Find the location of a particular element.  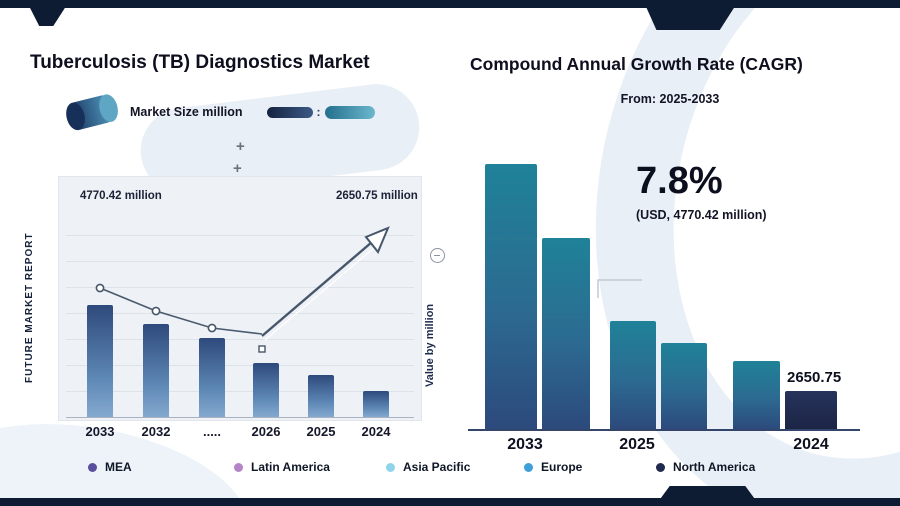

cagr-bar-2024-a is located at coordinates (756, 395).